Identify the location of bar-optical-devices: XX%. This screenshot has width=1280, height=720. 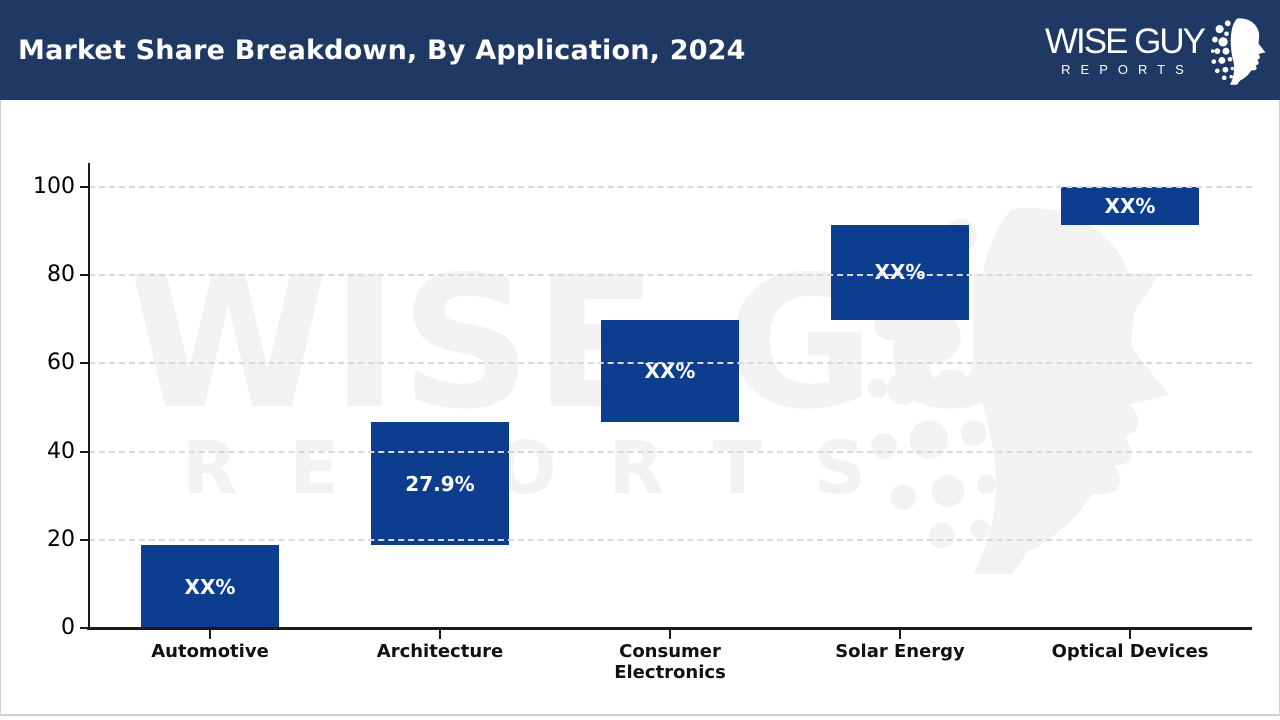
(1130, 206).